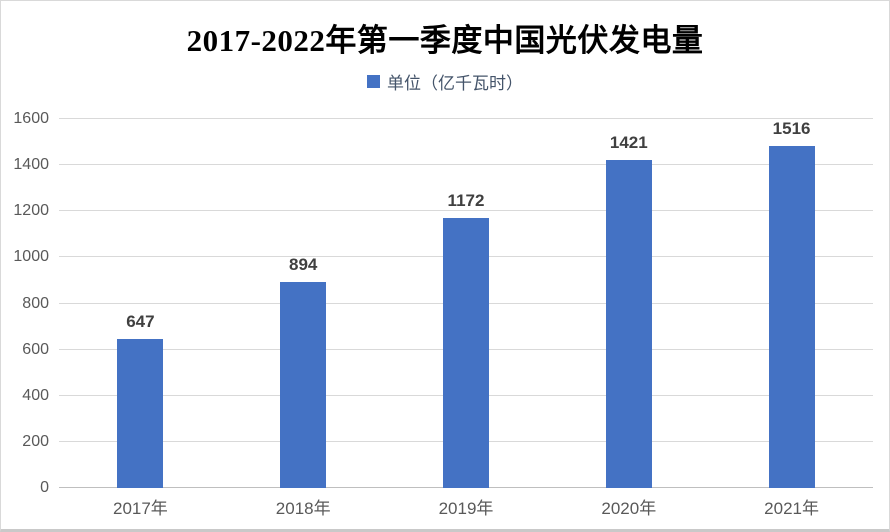 The width and height of the screenshot is (890, 532). What do you see at coordinates (445, 40) in the screenshot?
I see `chart-title: 2017-2022年第一季度中国光伏发电量` at bounding box center [445, 40].